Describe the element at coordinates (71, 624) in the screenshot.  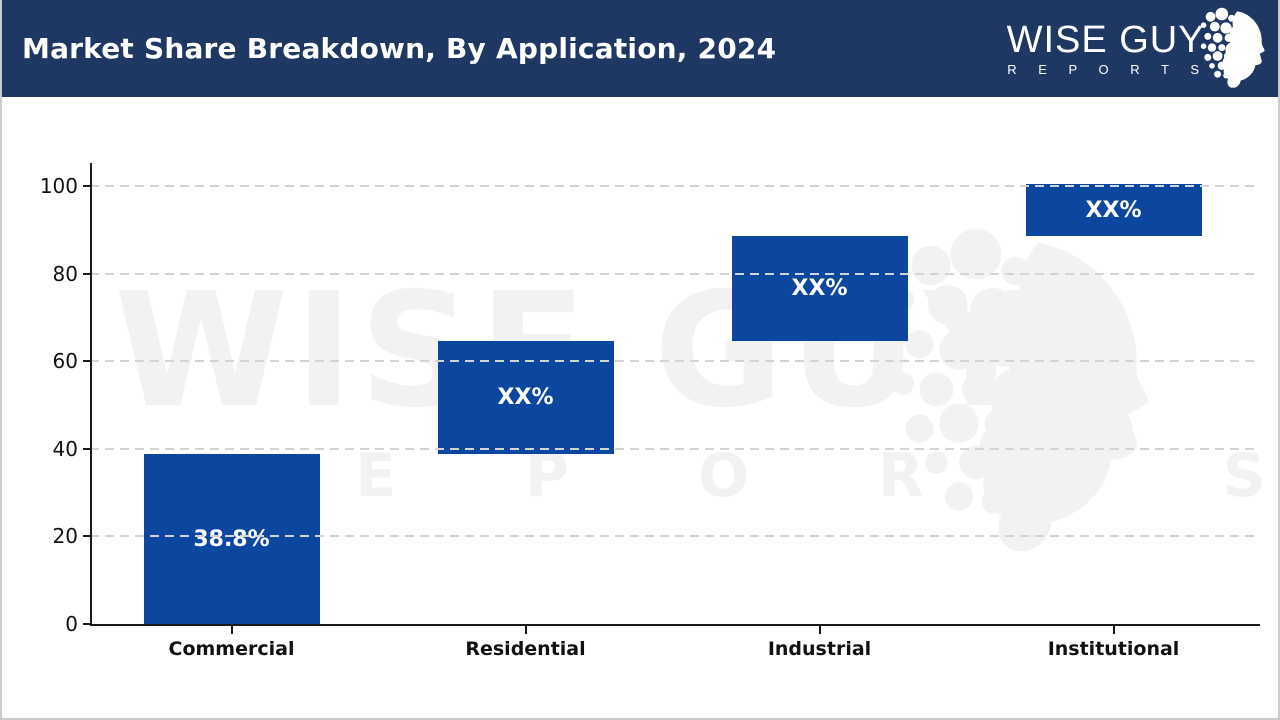
I see `y-axis-tick-label: 0` at that location.